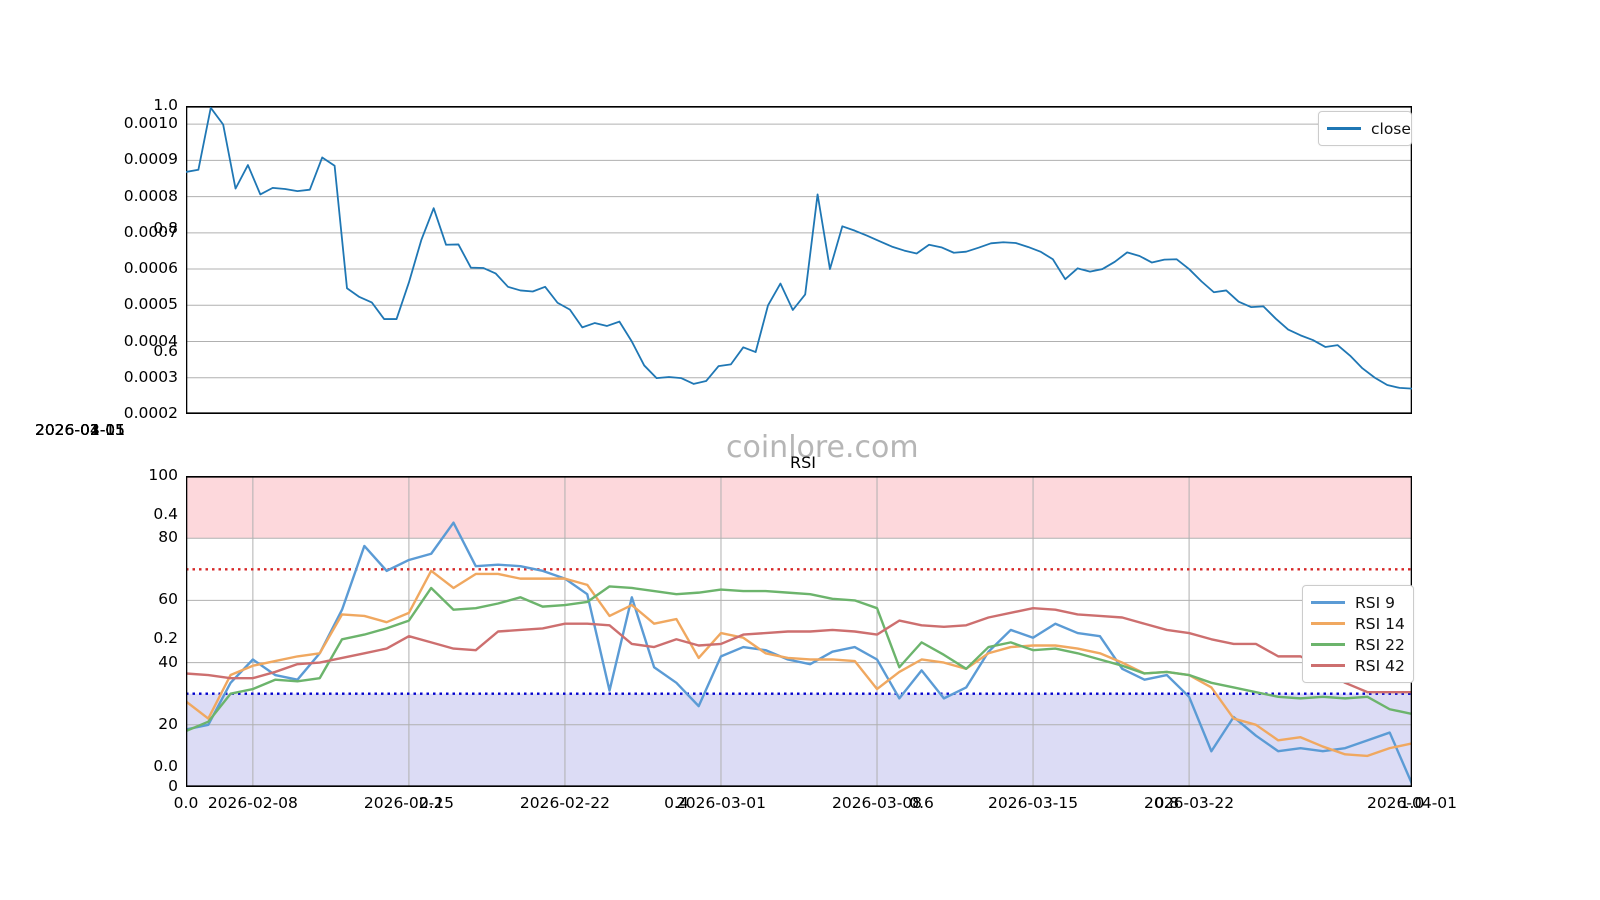 The width and height of the screenshot is (1600, 900). I want to click on price-y-tick: 0.0005, so click(150, 304).